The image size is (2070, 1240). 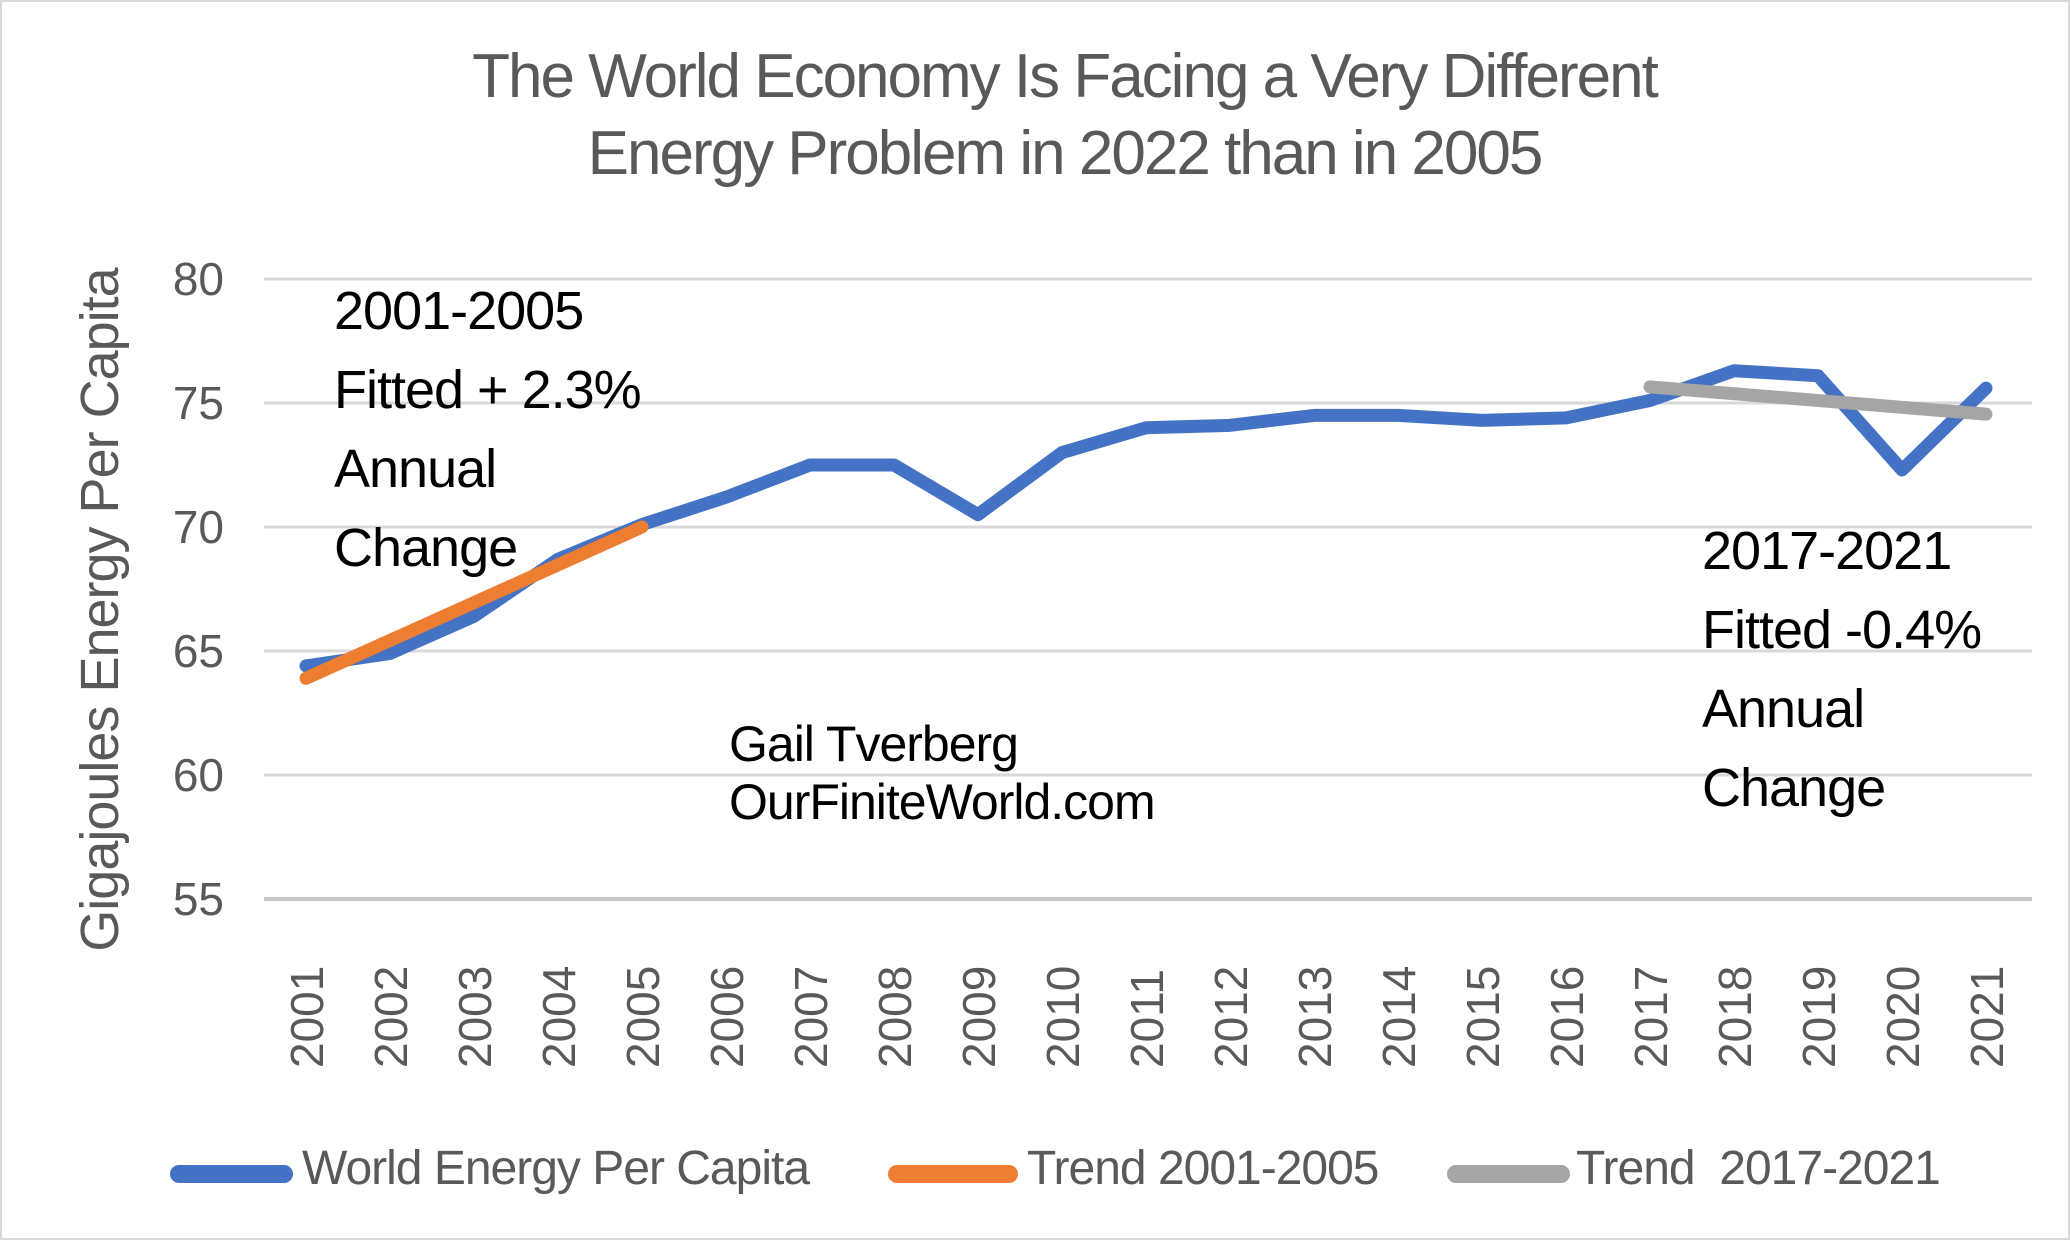 I want to click on watermark-author: Gail Tverberg OurFiniteWorld.com, so click(x=942, y=773).